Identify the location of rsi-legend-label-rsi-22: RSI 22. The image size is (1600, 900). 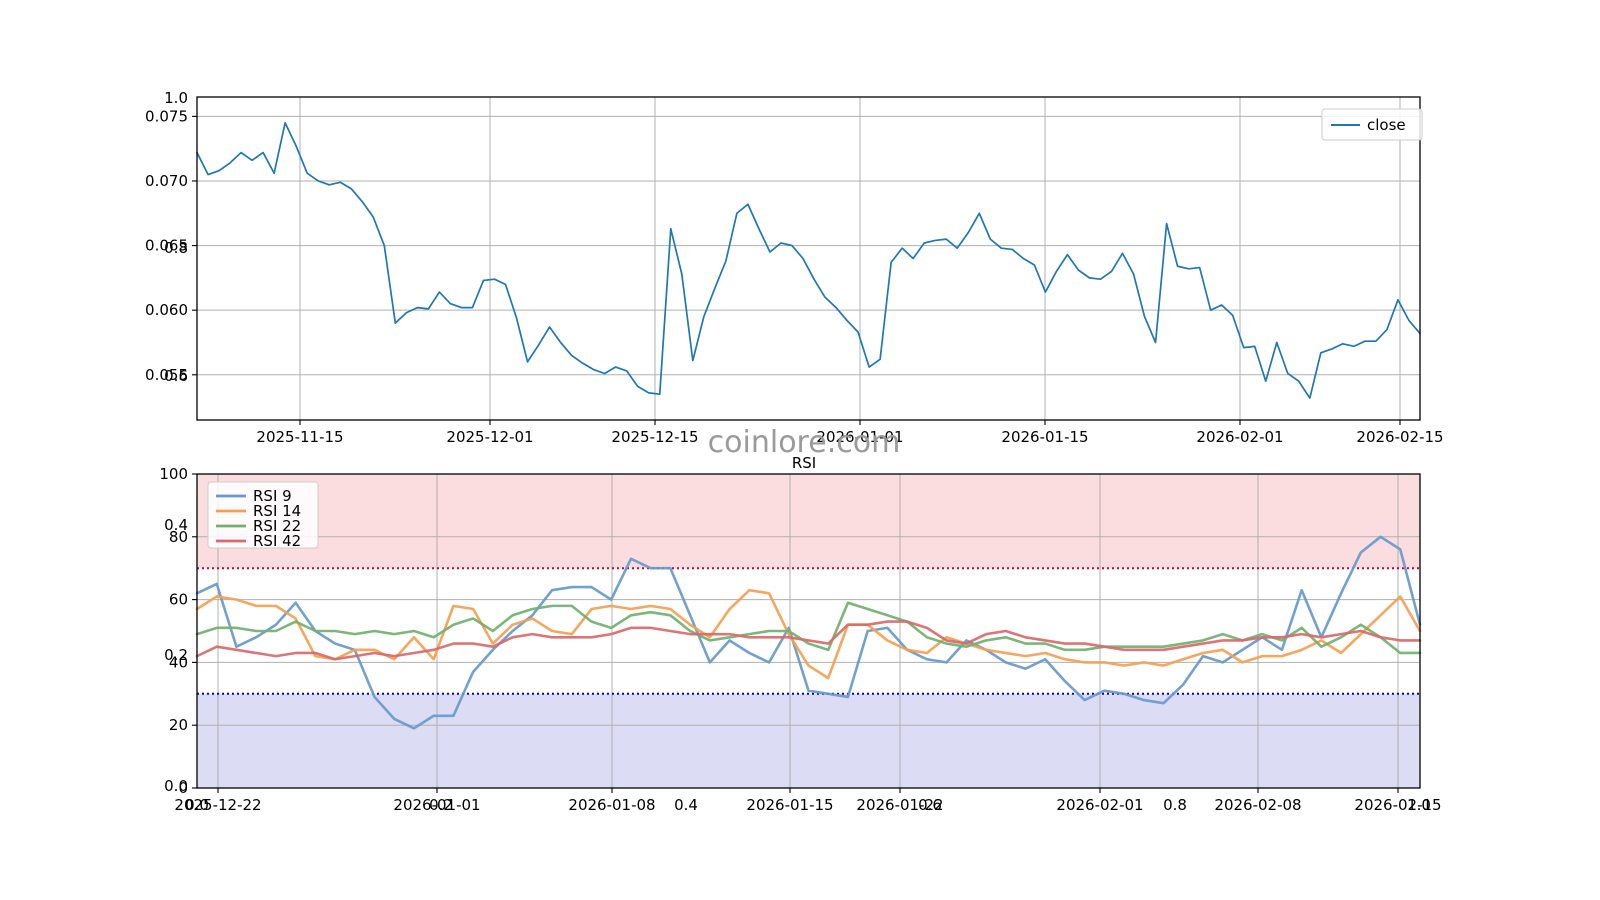
(277, 526).